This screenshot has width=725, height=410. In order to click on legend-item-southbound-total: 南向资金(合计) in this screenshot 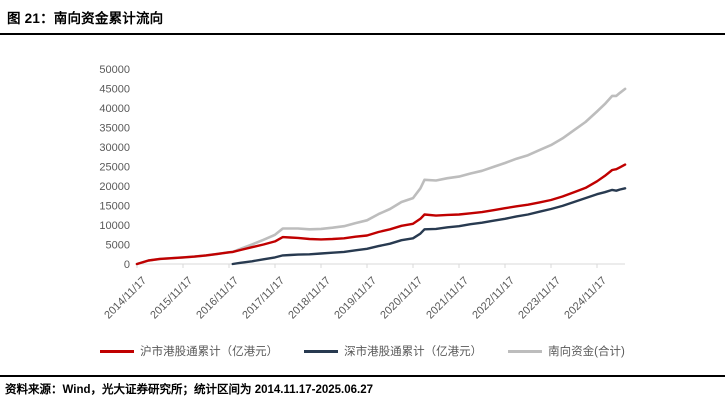, I will do `click(566, 351)`.